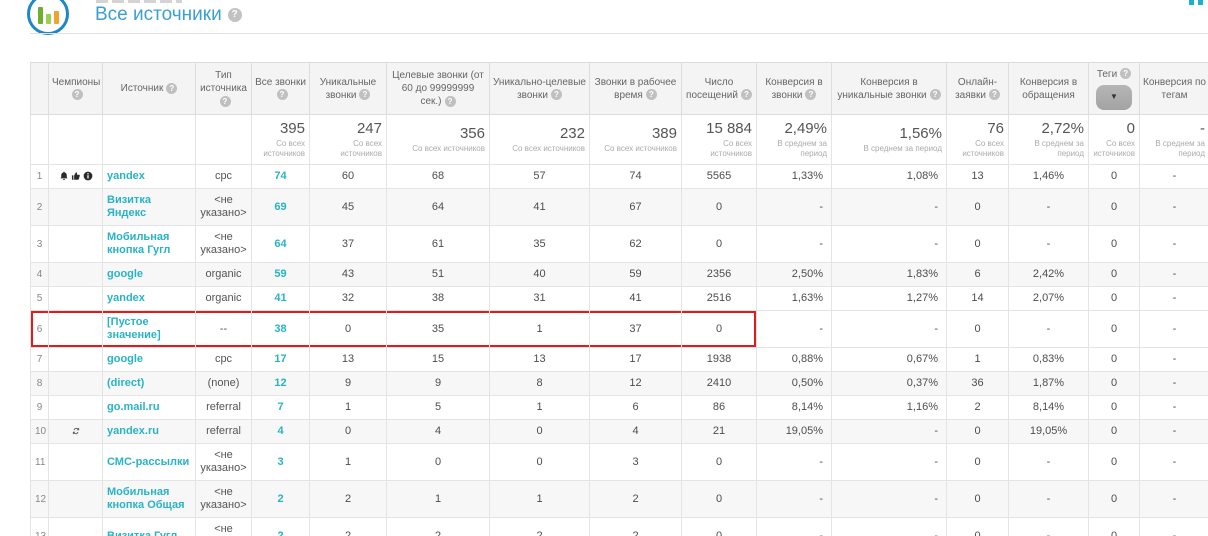 This screenshot has width=1208, height=536. I want to click on tags-filter-button: ▼, so click(1114, 97).